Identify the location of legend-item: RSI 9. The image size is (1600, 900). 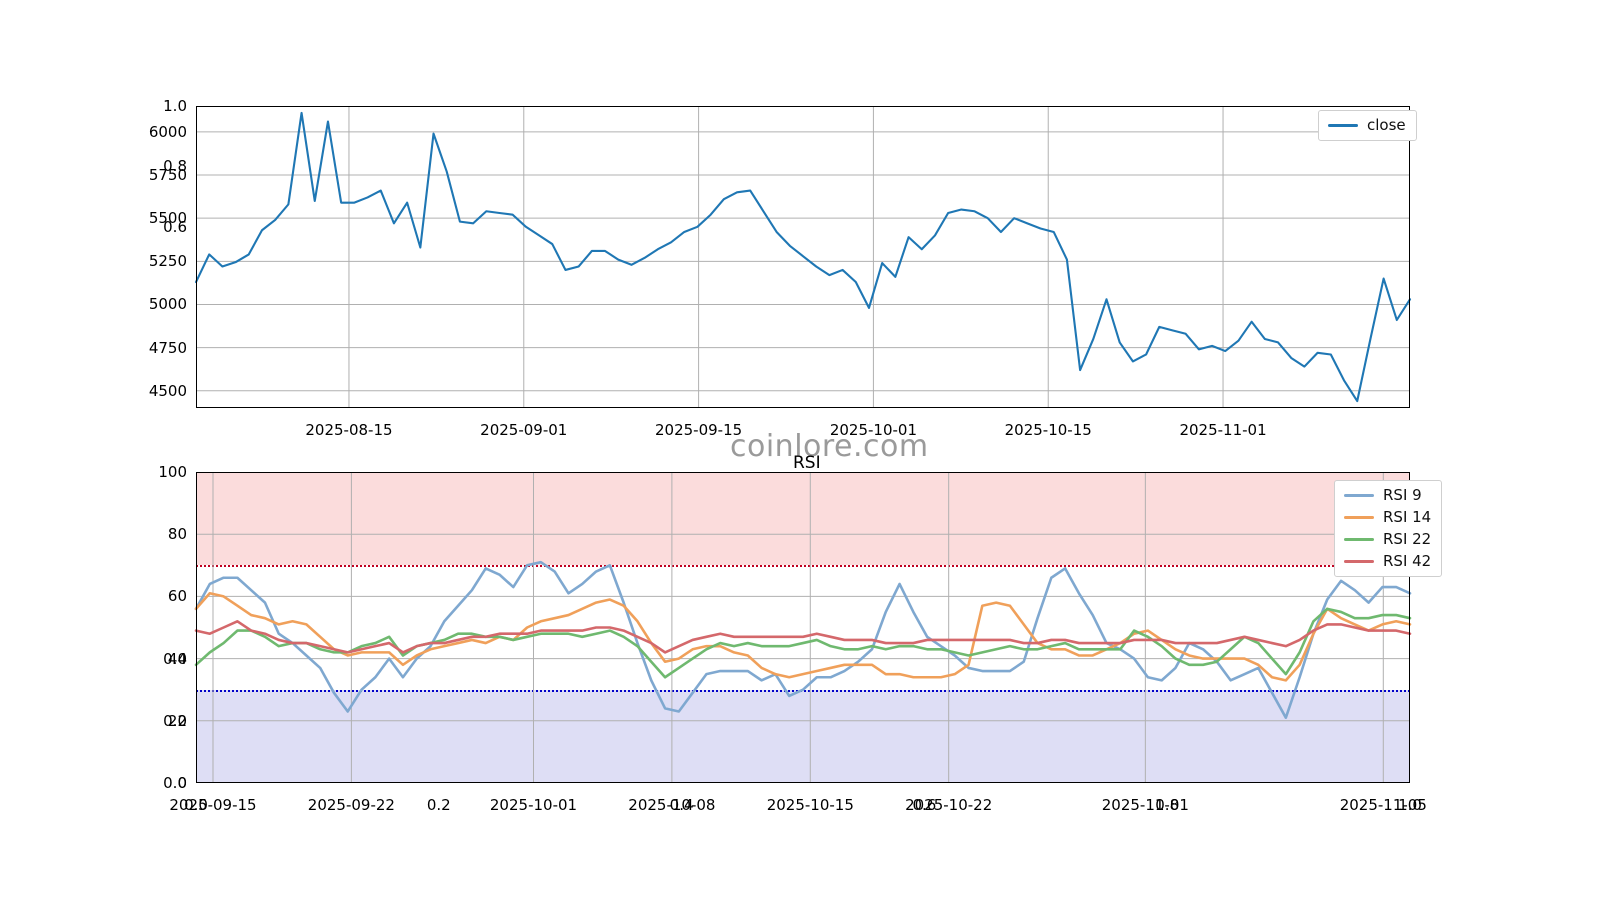
(1387, 495).